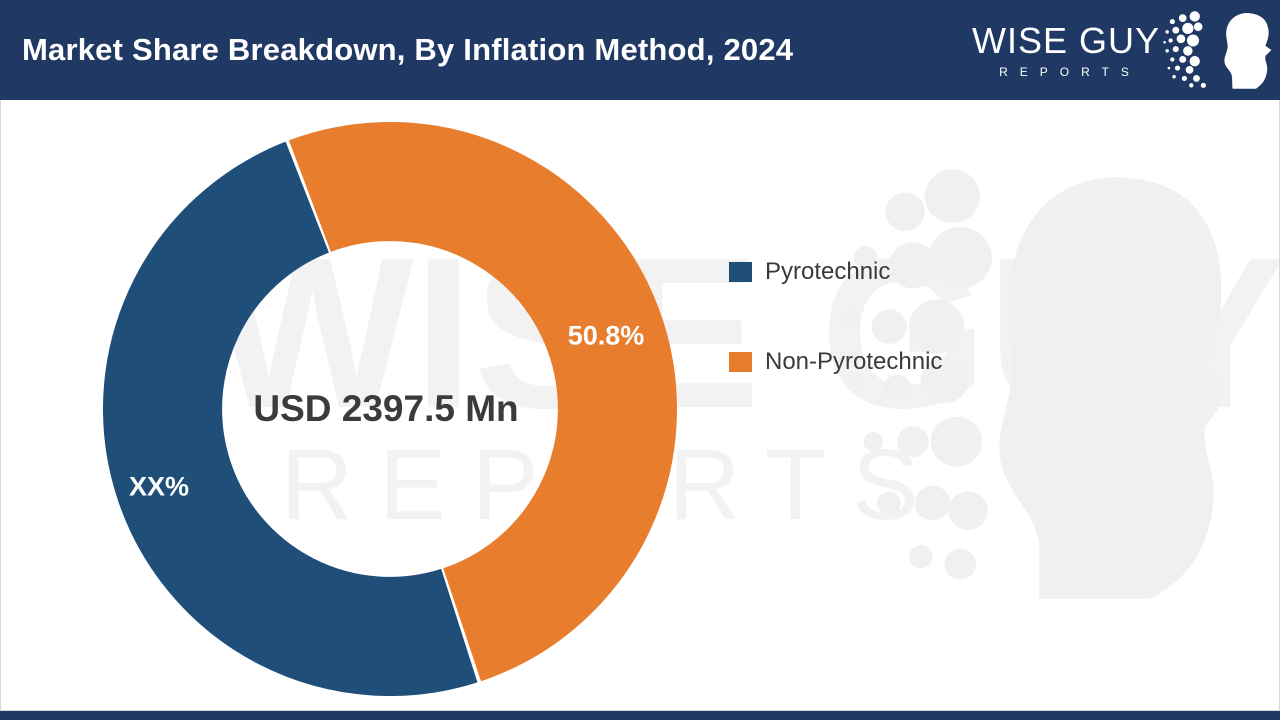 The image size is (1280, 720). Describe the element at coordinates (740, 272) in the screenshot. I see `legend-swatch-pyrotechnic` at that location.